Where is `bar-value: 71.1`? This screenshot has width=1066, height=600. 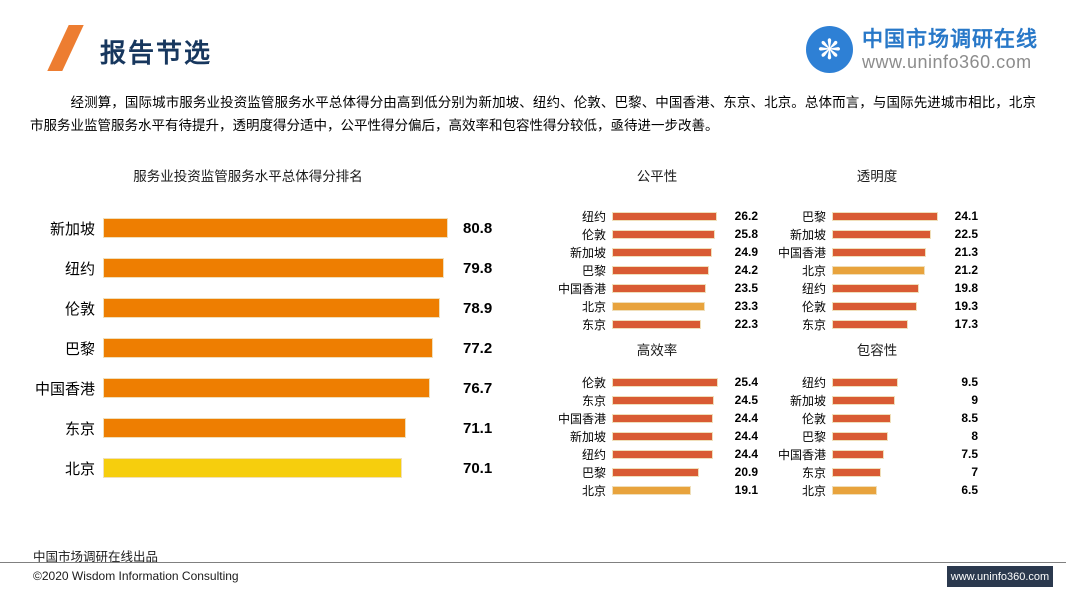 bar-value: 71.1 is located at coordinates (478, 428).